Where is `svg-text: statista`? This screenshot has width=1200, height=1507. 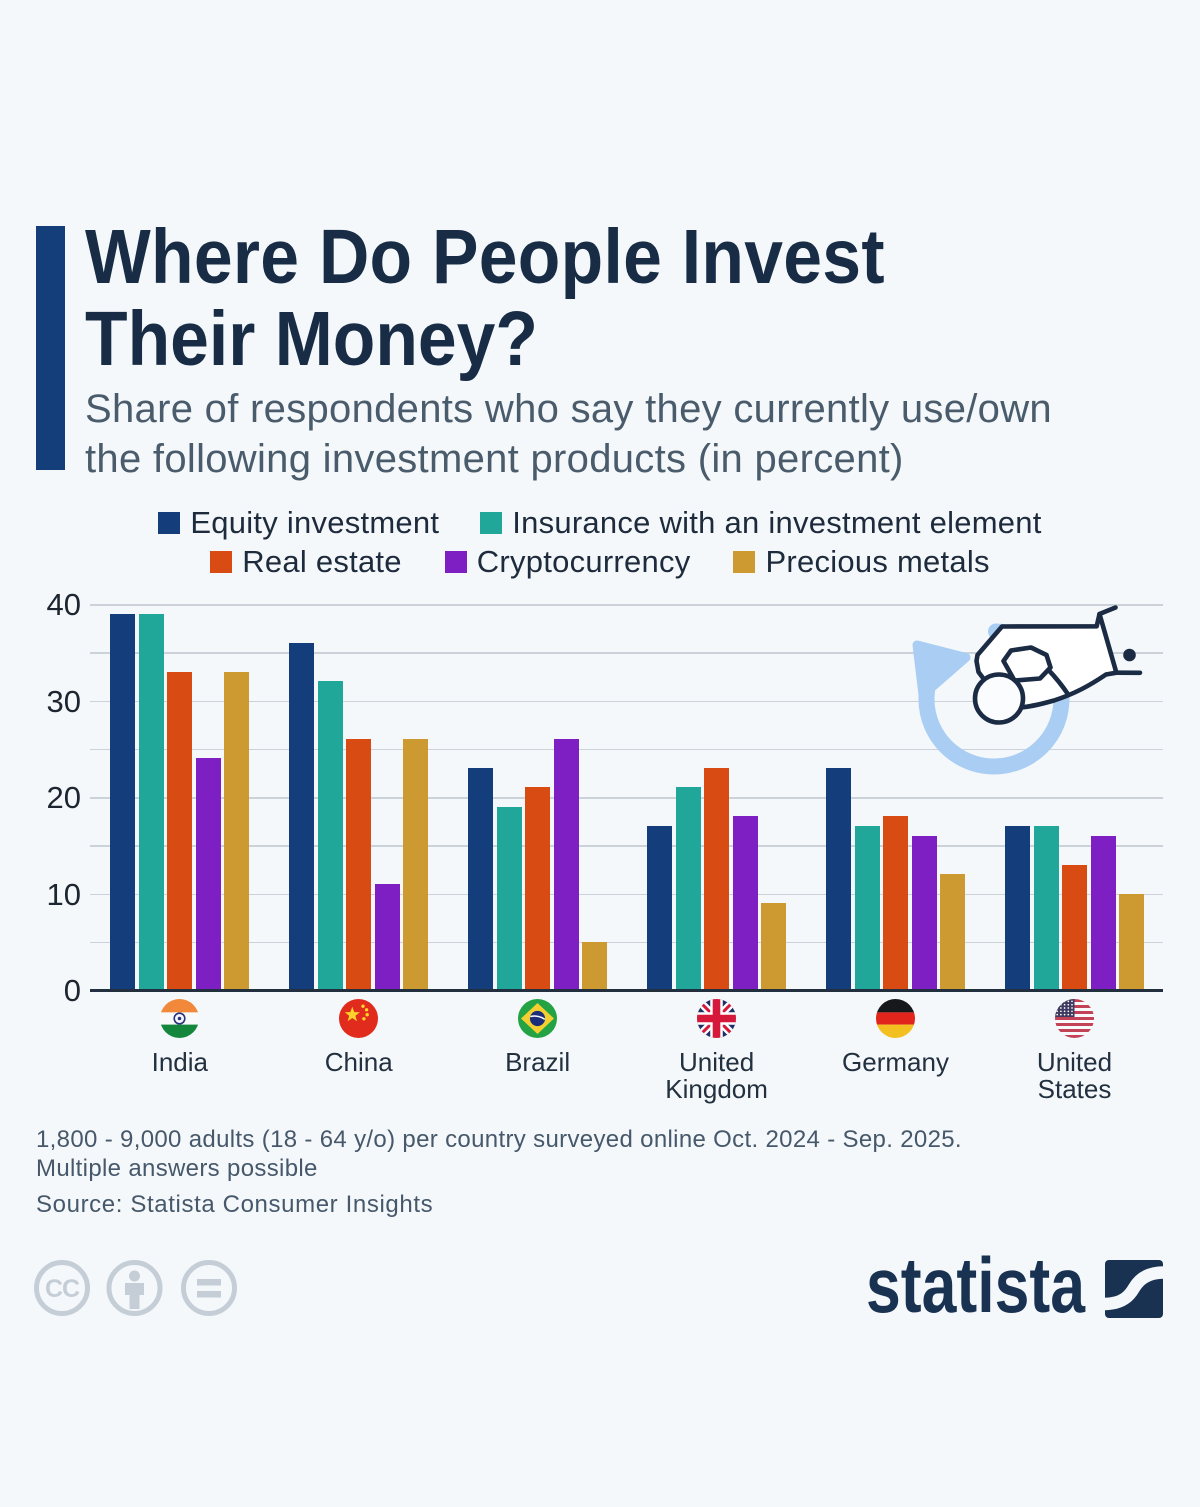 svg-text: statista is located at coordinates (975, 1285).